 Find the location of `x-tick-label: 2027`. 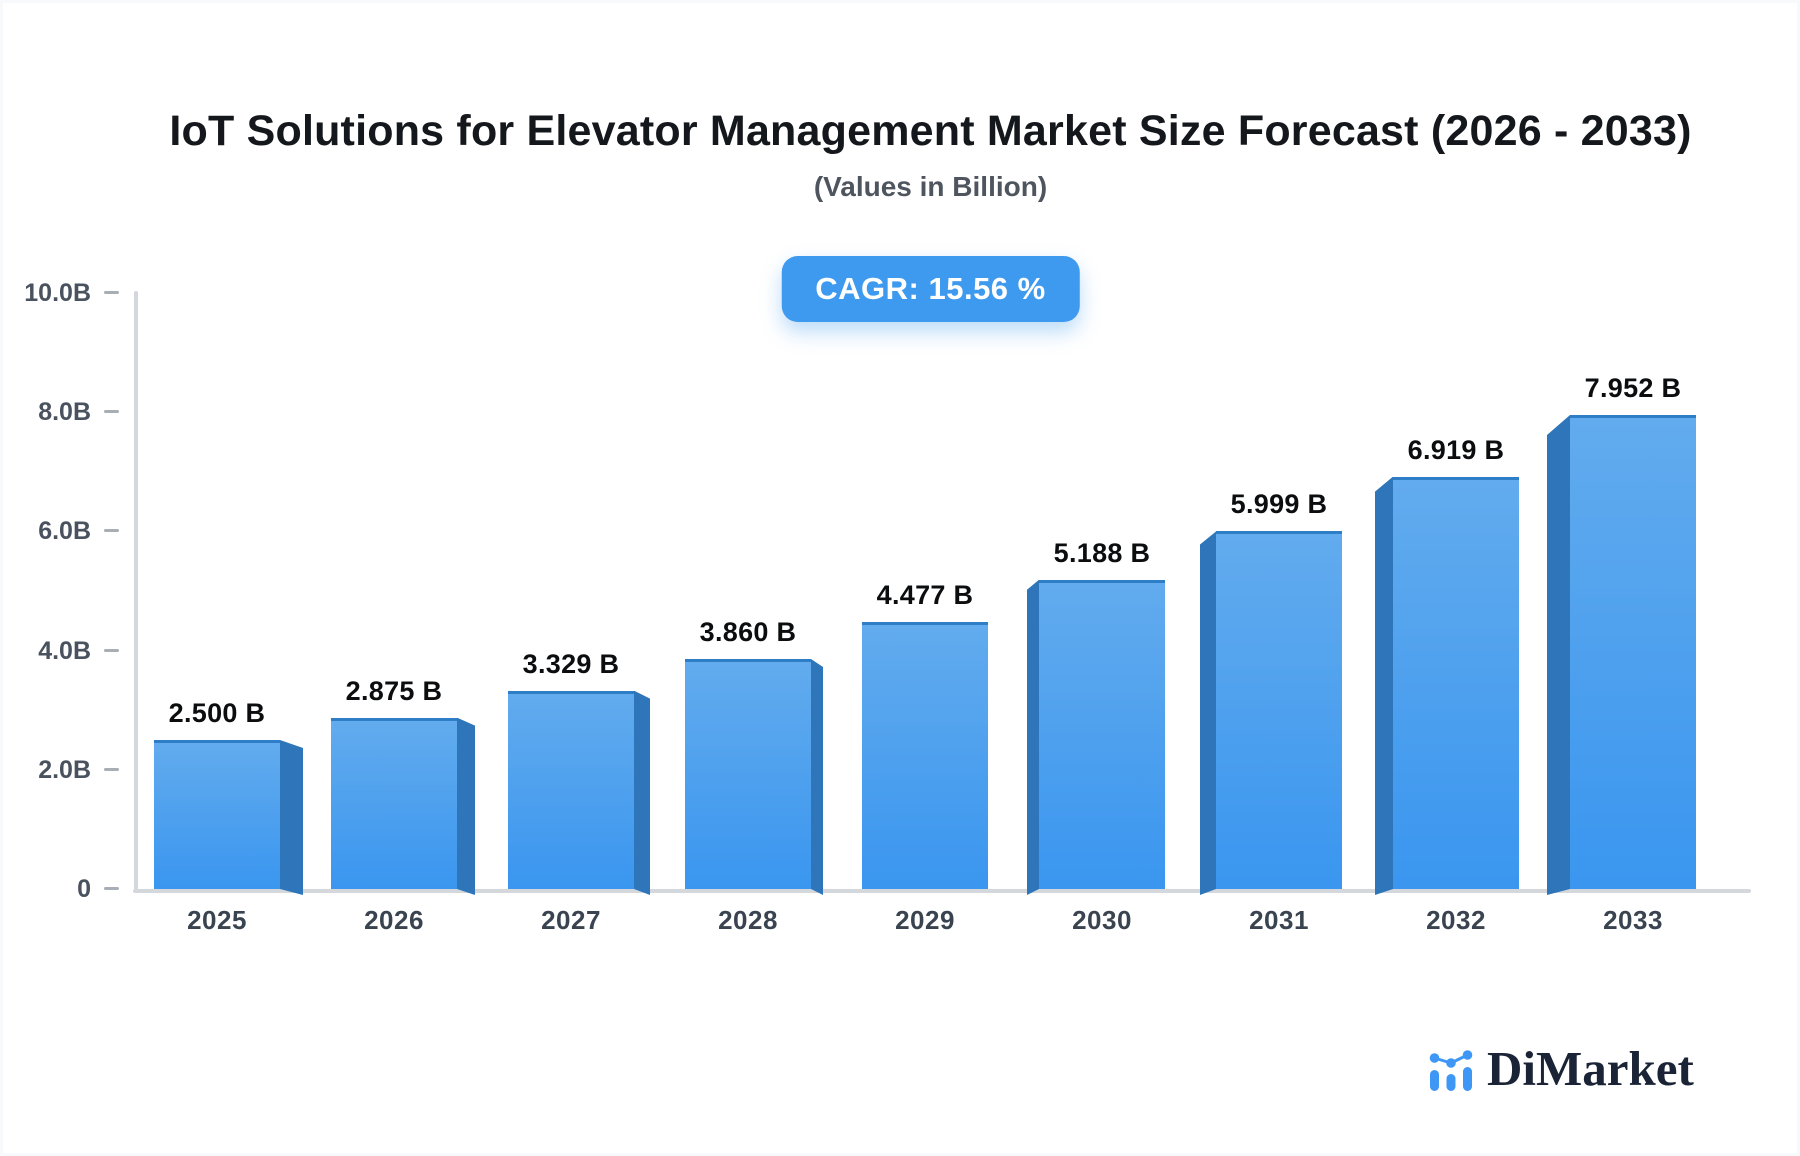

x-tick-label: 2027 is located at coordinates (571, 920).